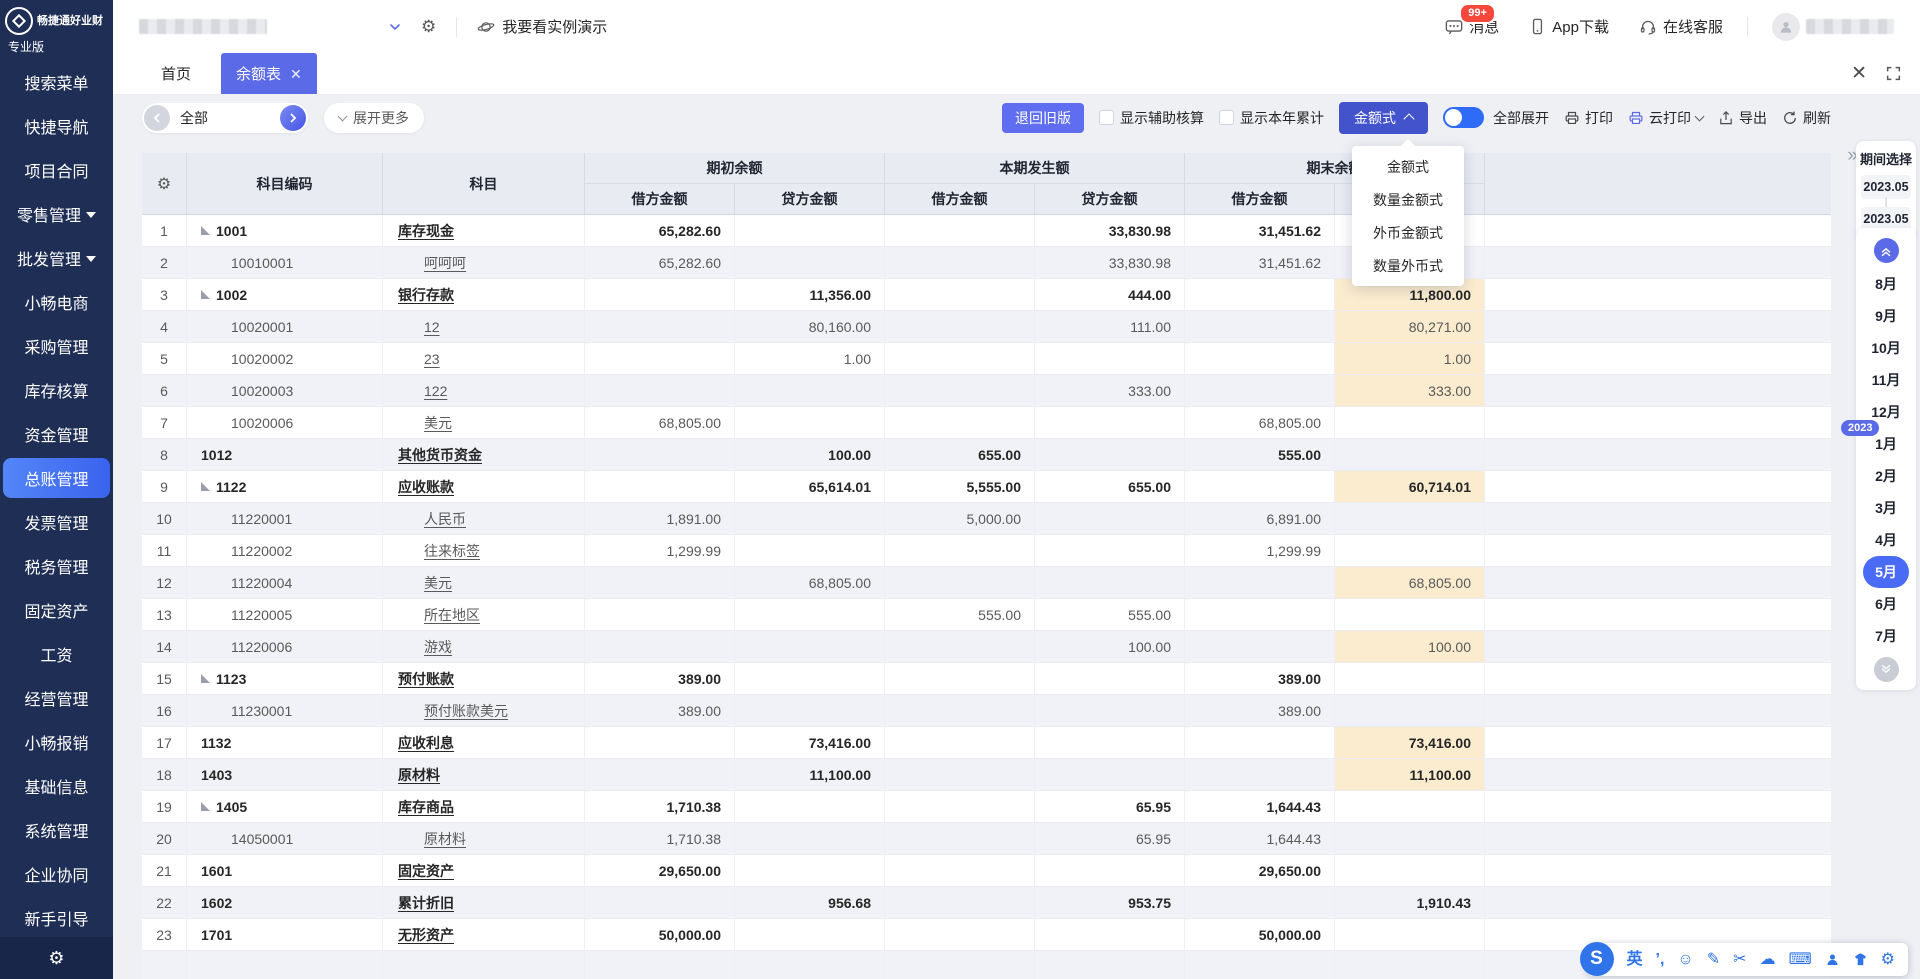 The image size is (1920, 979). I want to click on tab-home: 首页, so click(176, 74).